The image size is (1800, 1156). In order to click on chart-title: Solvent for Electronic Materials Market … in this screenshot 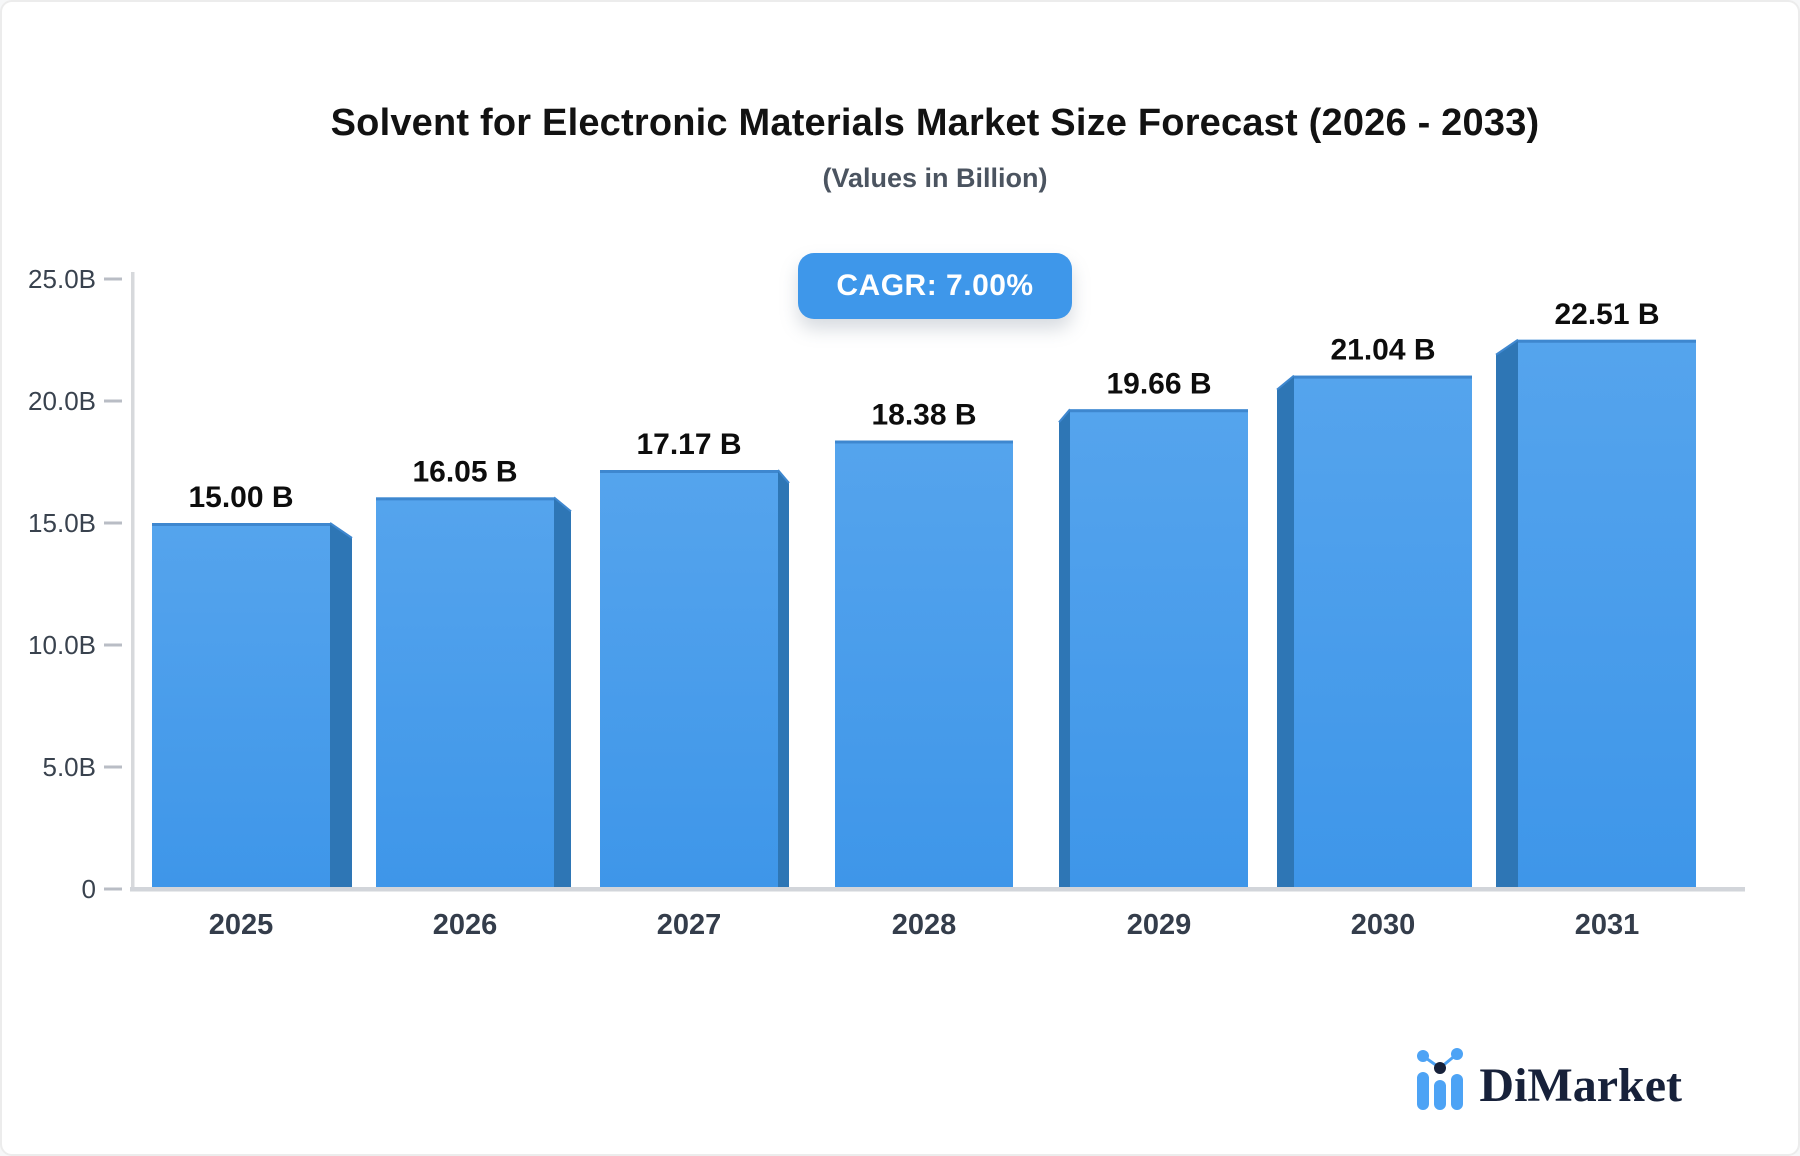, I will do `click(935, 123)`.